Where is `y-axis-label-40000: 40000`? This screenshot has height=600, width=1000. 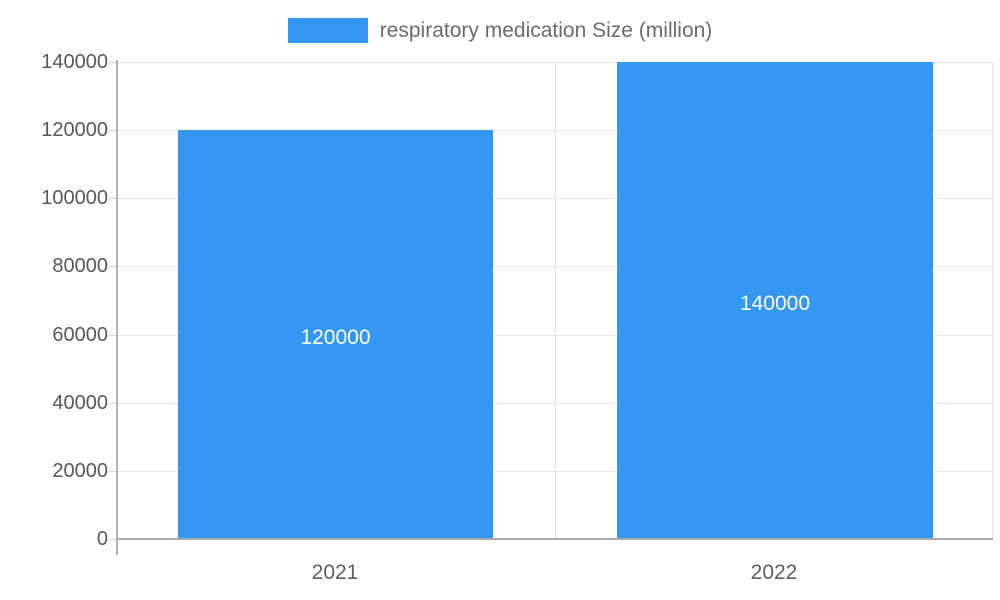
y-axis-label-40000: 40000 is located at coordinates (80, 403).